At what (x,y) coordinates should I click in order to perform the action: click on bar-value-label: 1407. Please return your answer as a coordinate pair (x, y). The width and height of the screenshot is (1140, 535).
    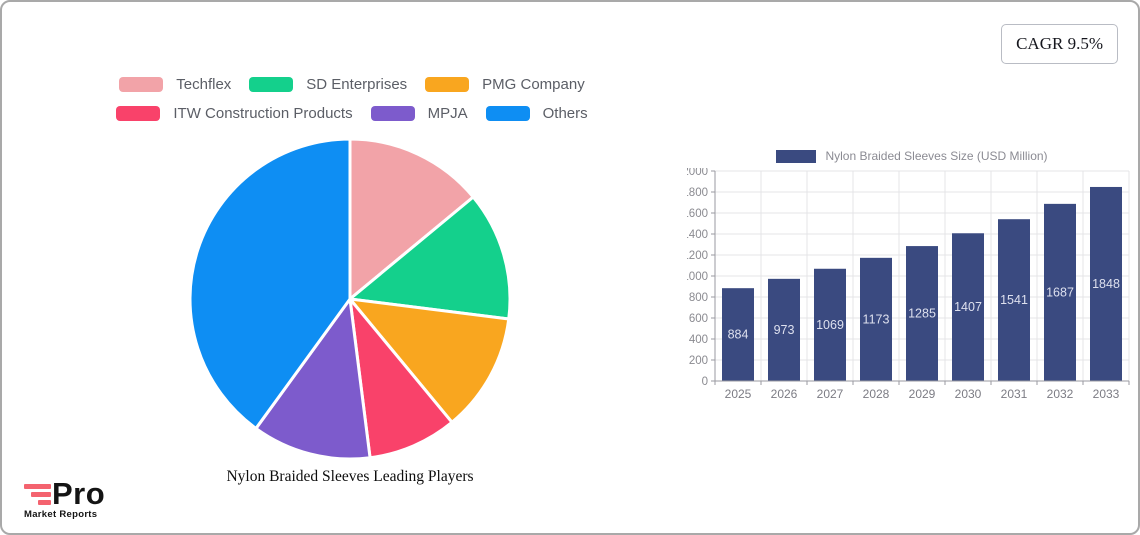
    Looking at the image, I should click on (968, 307).